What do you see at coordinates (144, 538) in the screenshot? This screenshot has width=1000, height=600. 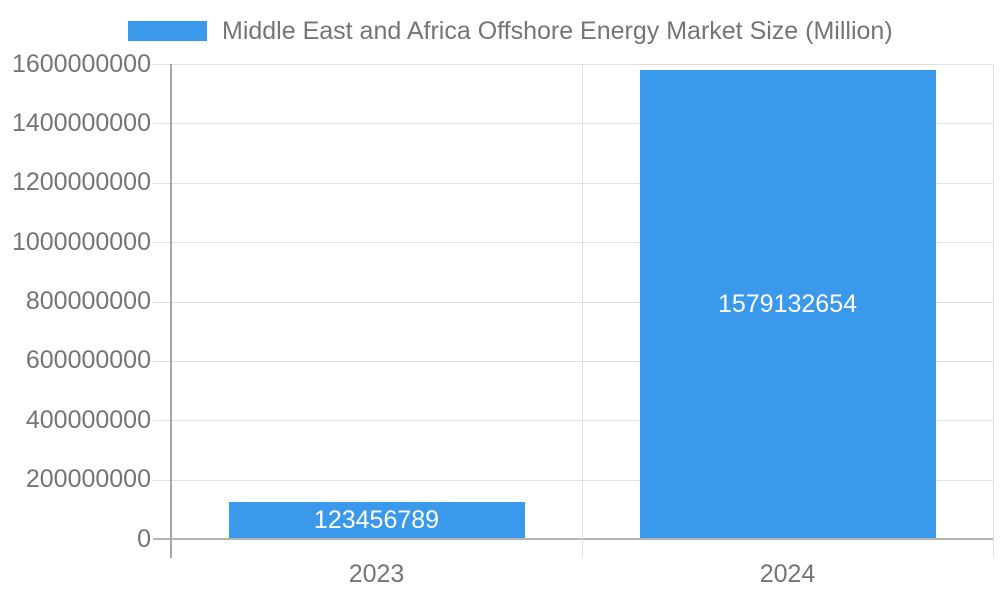 I see `y-axis-tick-label: 0` at bounding box center [144, 538].